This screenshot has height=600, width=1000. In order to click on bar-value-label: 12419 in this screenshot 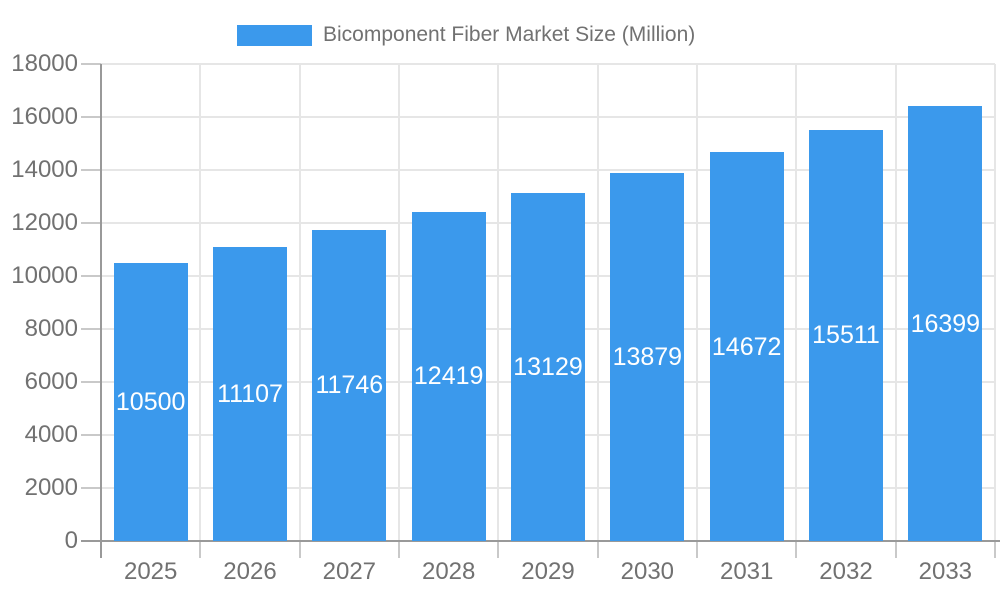, I will do `click(448, 376)`.